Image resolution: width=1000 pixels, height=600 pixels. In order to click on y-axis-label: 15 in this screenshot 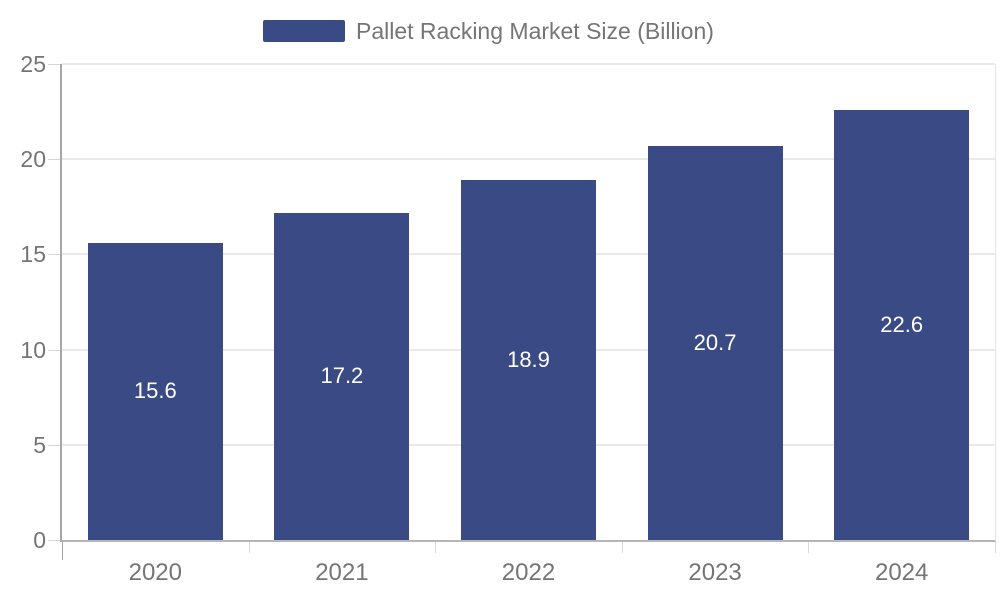, I will do `click(33, 254)`.